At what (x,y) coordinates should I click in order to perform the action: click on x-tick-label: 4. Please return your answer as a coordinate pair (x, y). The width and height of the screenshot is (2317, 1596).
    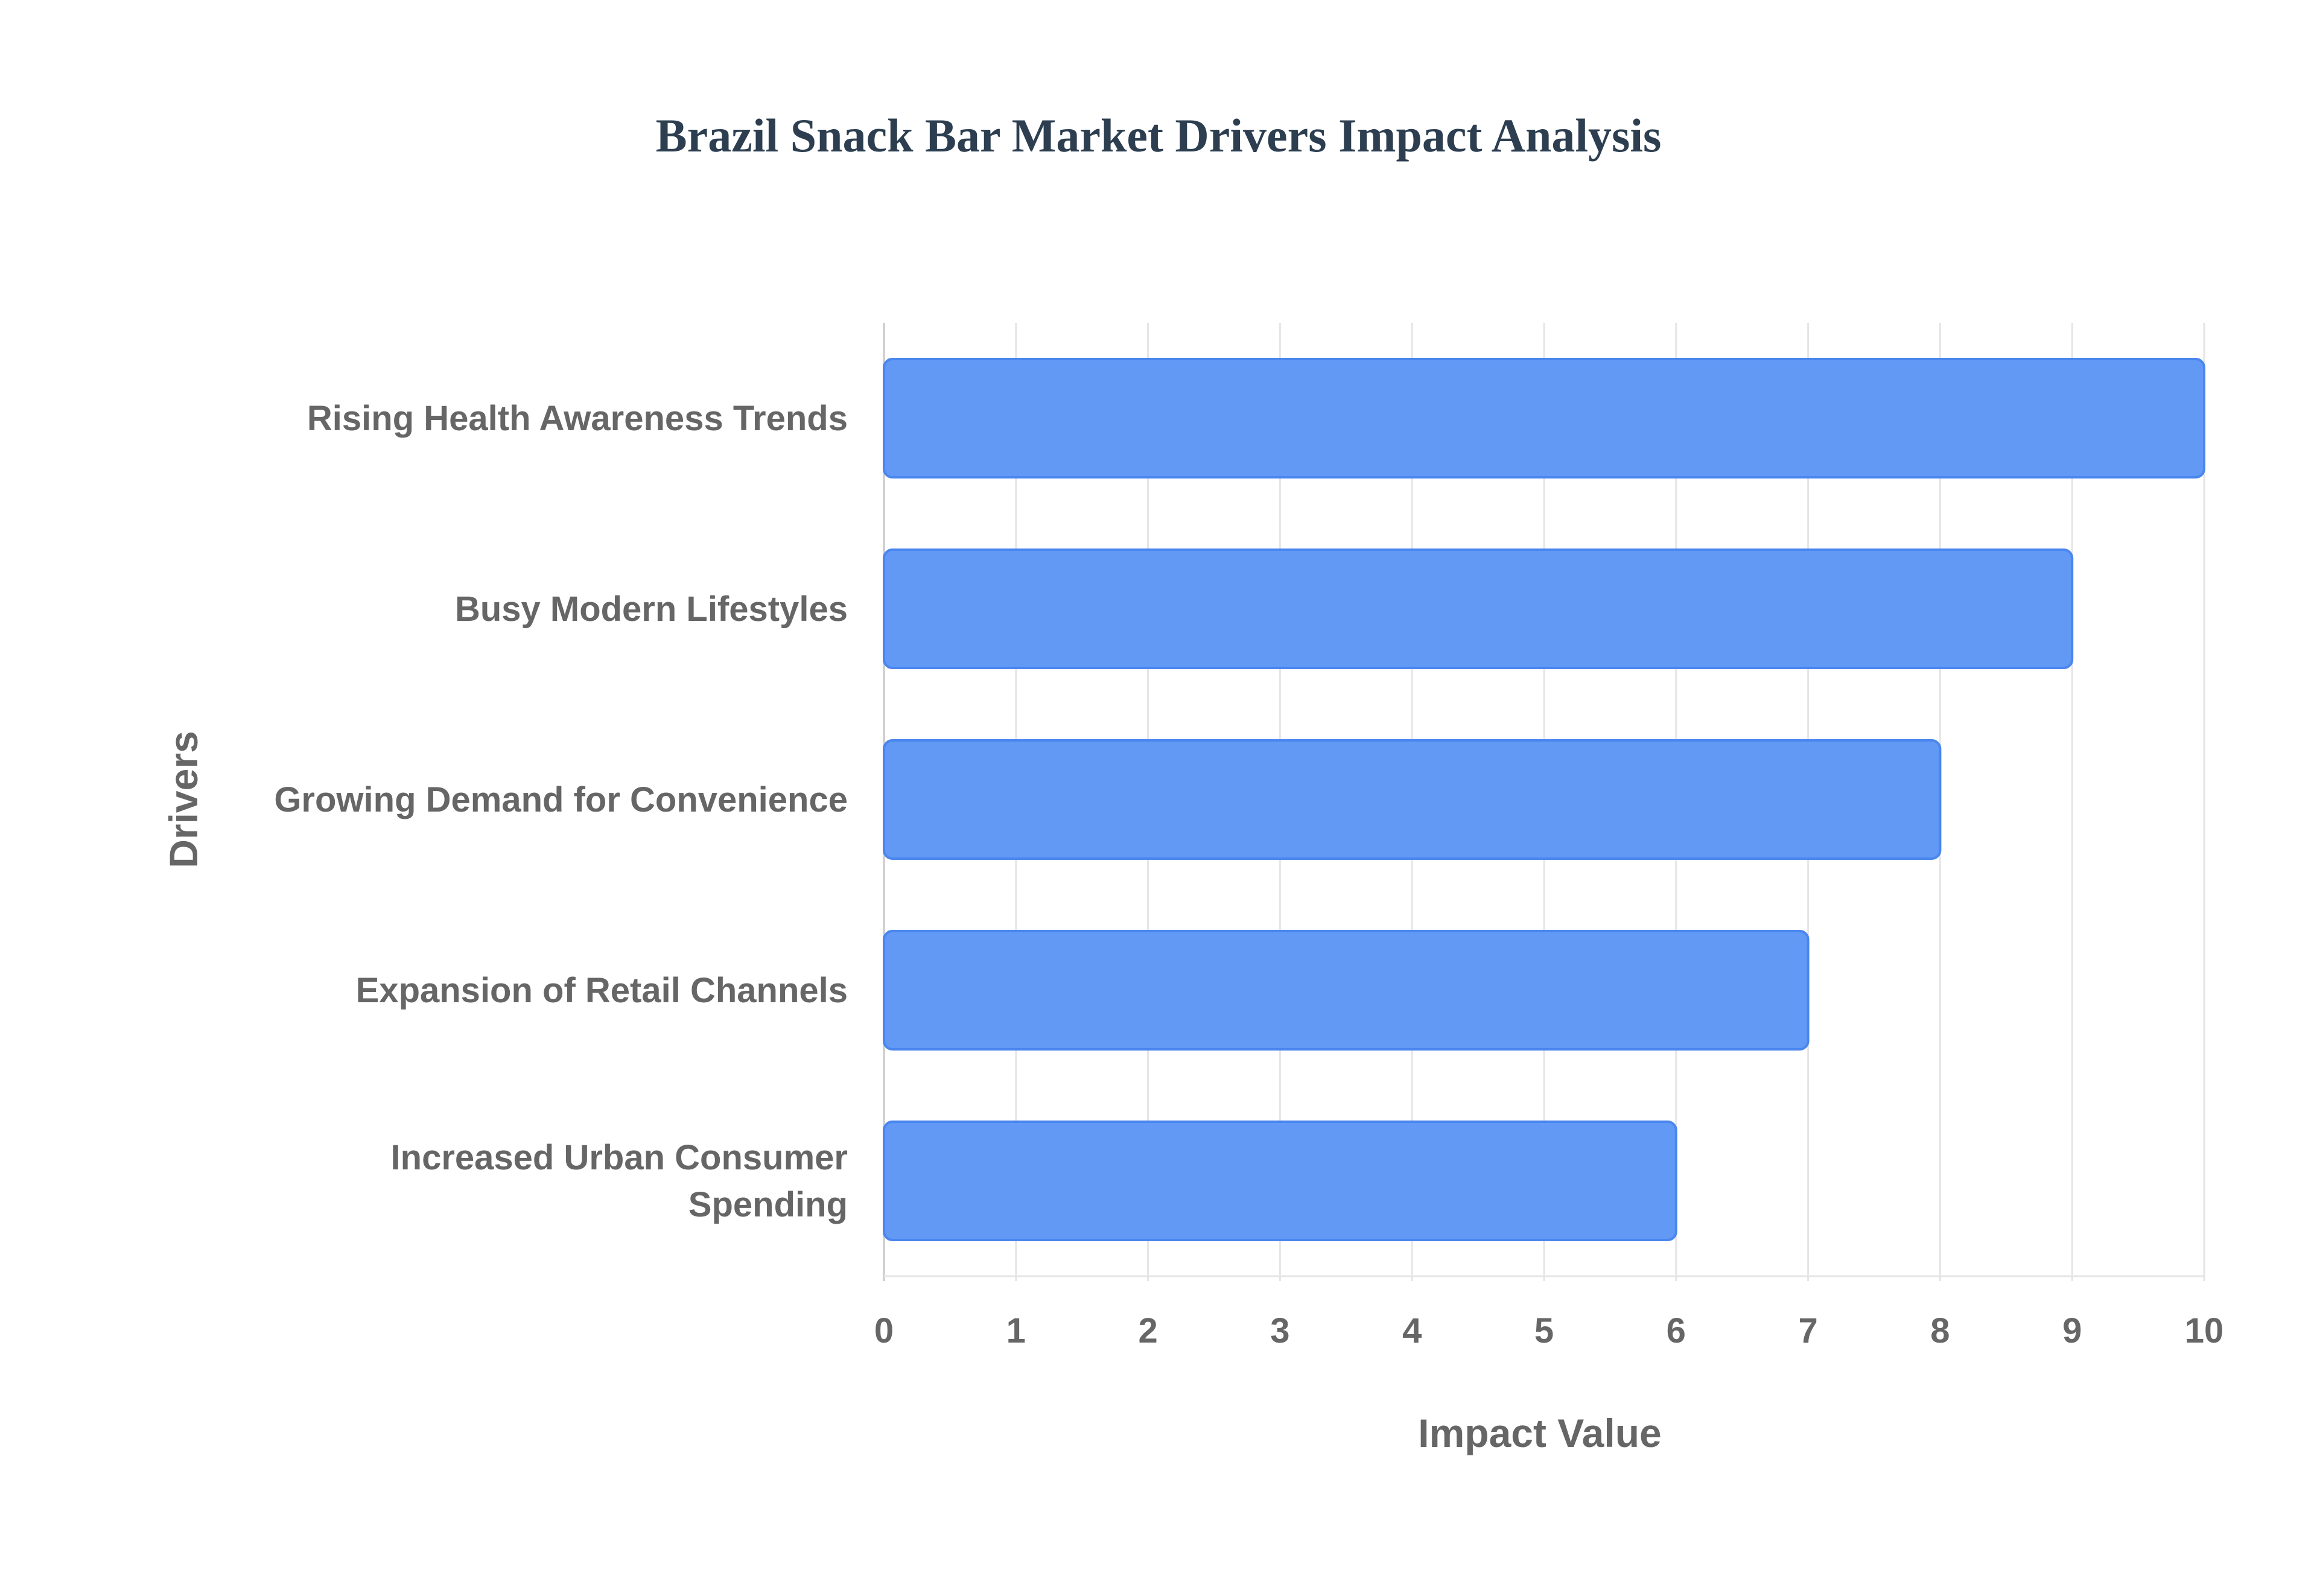
    Looking at the image, I should click on (1412, 1331).